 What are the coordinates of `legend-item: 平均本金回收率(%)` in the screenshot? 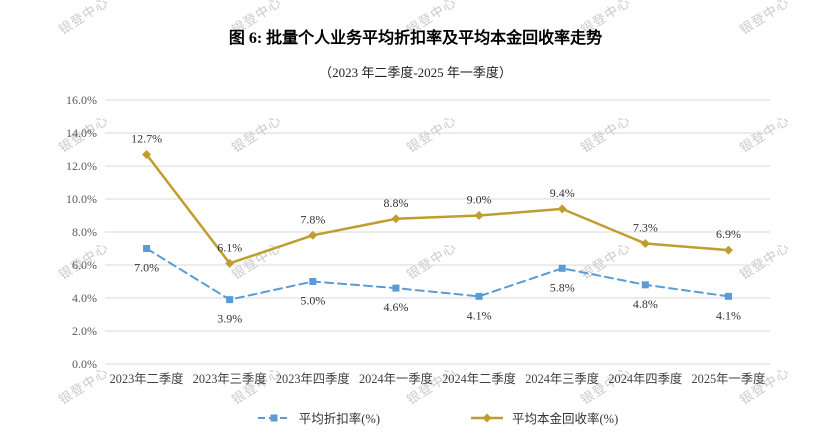 It's located at (544, 417).